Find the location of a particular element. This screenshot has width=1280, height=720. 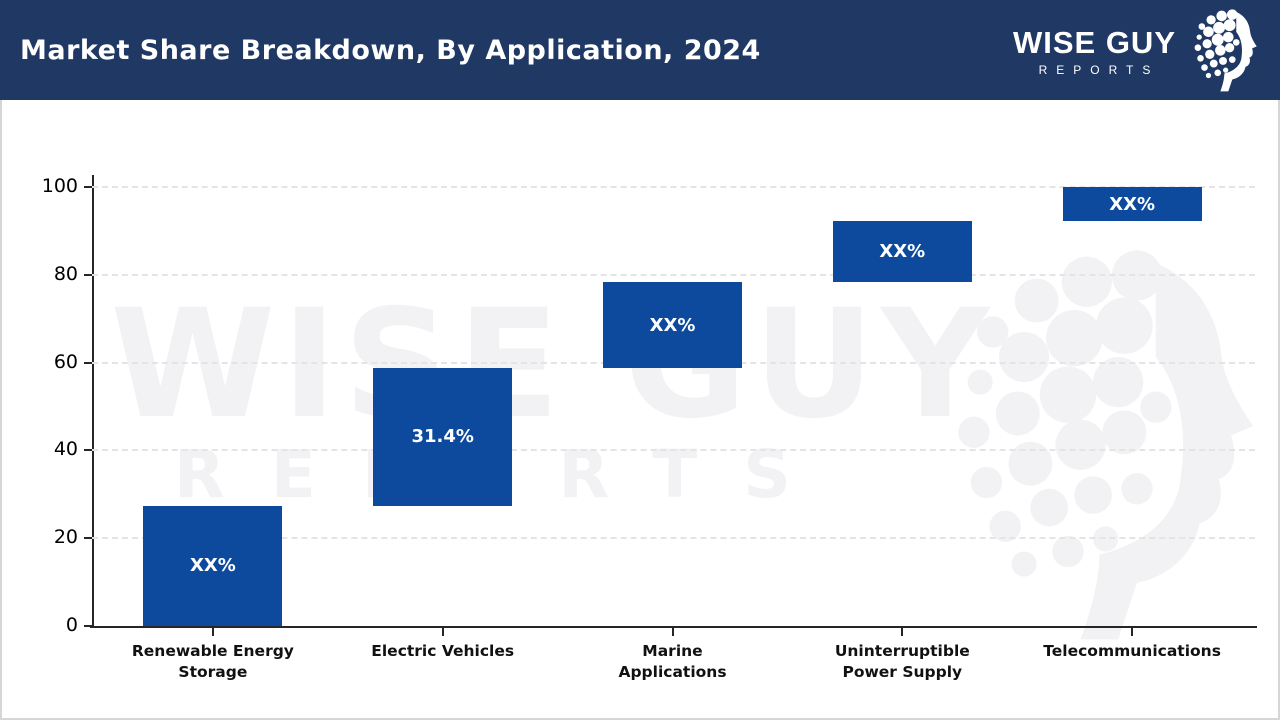

wiseguy-logo-name: WISE GUY is located at coordinates (1094, 42).